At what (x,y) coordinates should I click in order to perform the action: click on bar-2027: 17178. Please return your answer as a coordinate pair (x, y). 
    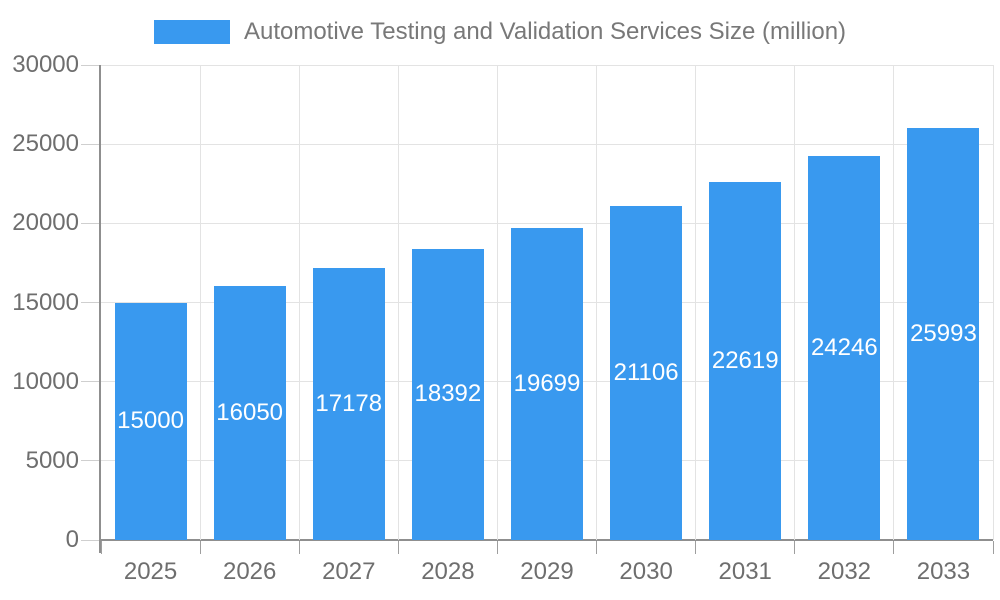
    Looking at the image, I should click on (348, 404).